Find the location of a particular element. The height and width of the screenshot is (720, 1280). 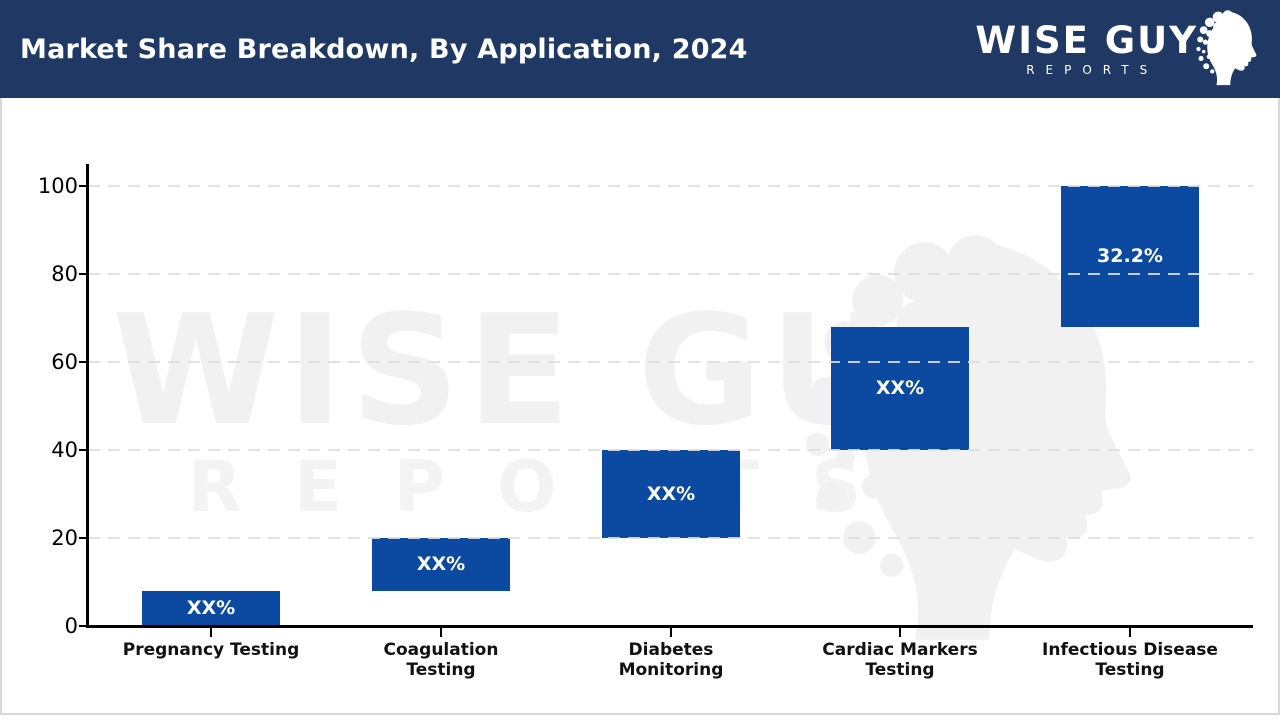

x-category-label: Coagulation Testing is located at coordinates (441, 660).